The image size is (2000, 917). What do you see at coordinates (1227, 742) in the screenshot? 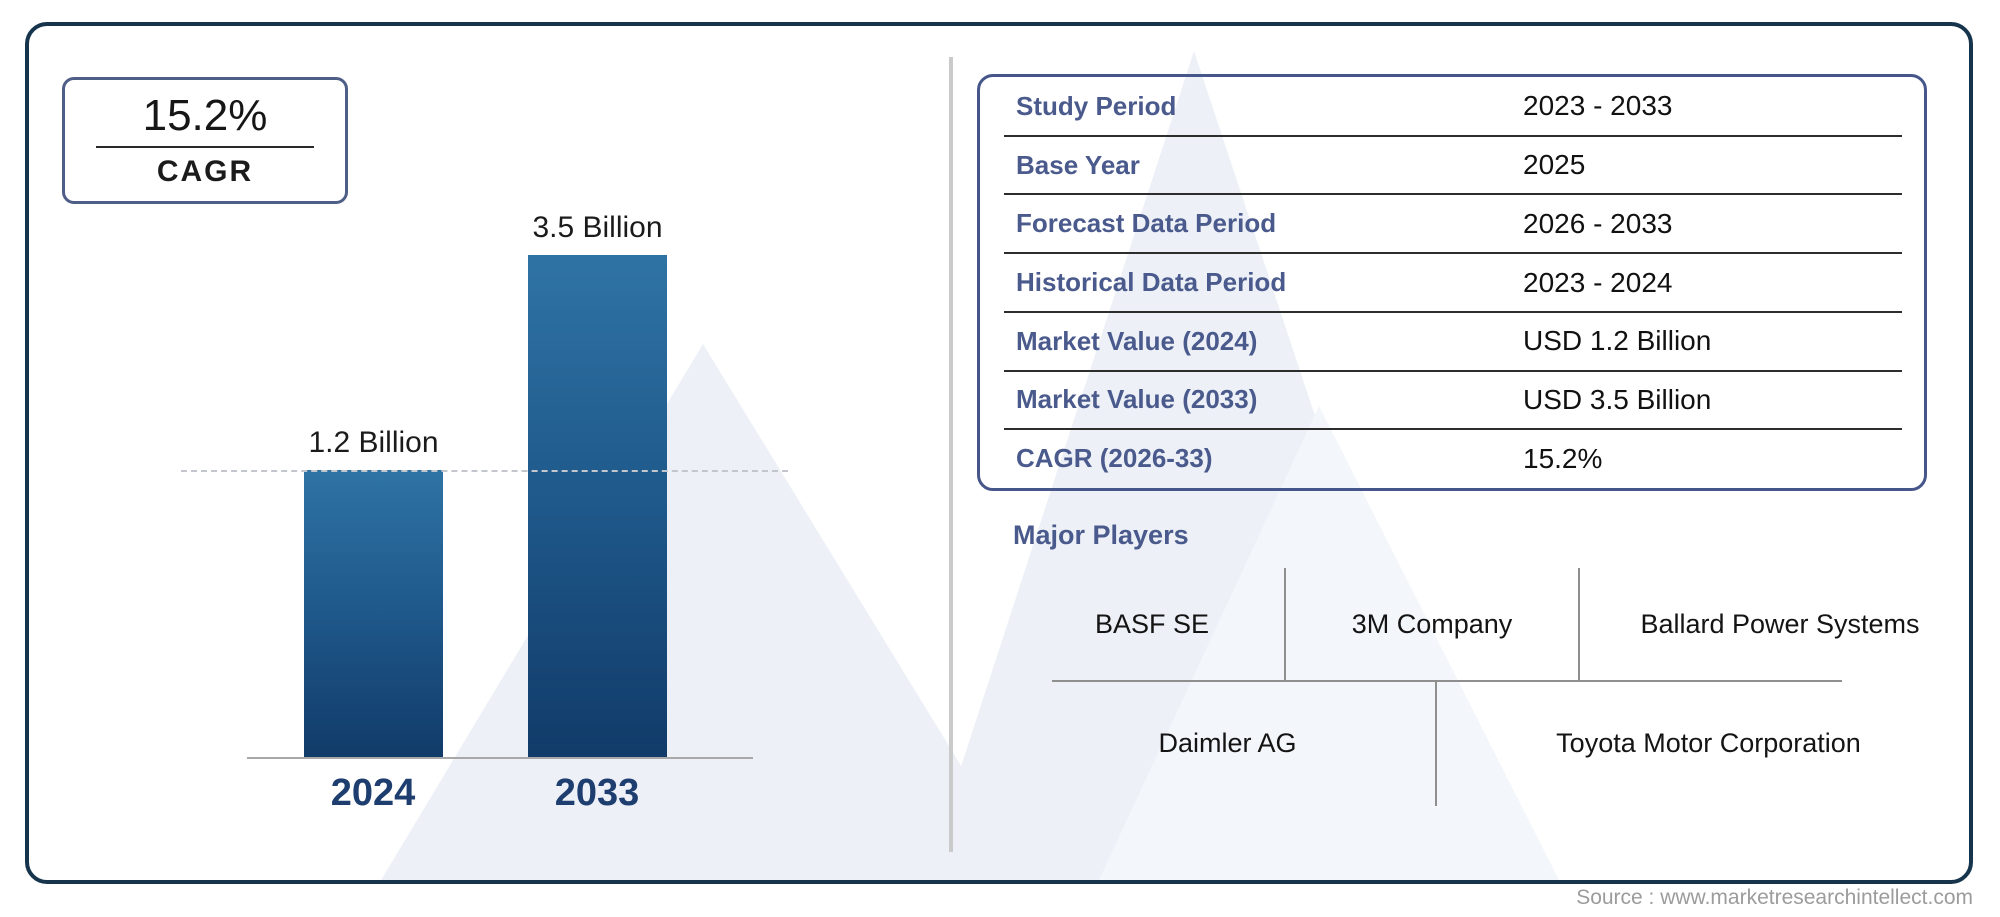
I see `player-cell: Daimler AG` at bounding box center [1227, 742].